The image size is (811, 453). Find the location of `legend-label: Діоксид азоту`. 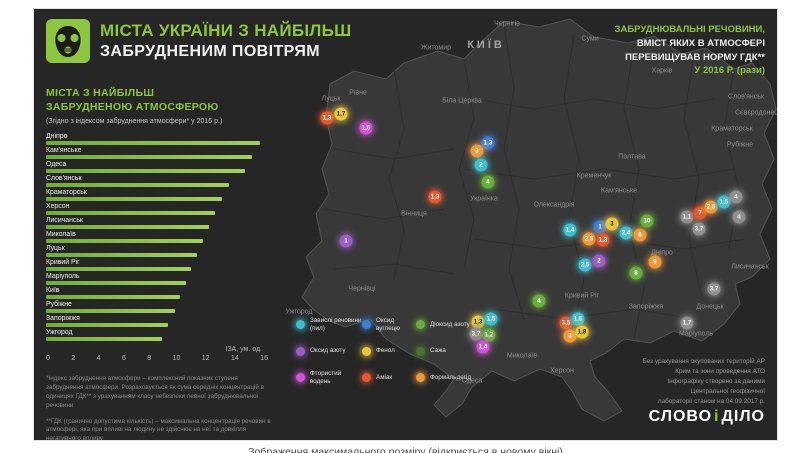

legend-label: Діоксид азоту is located at coordinates (450, 324).